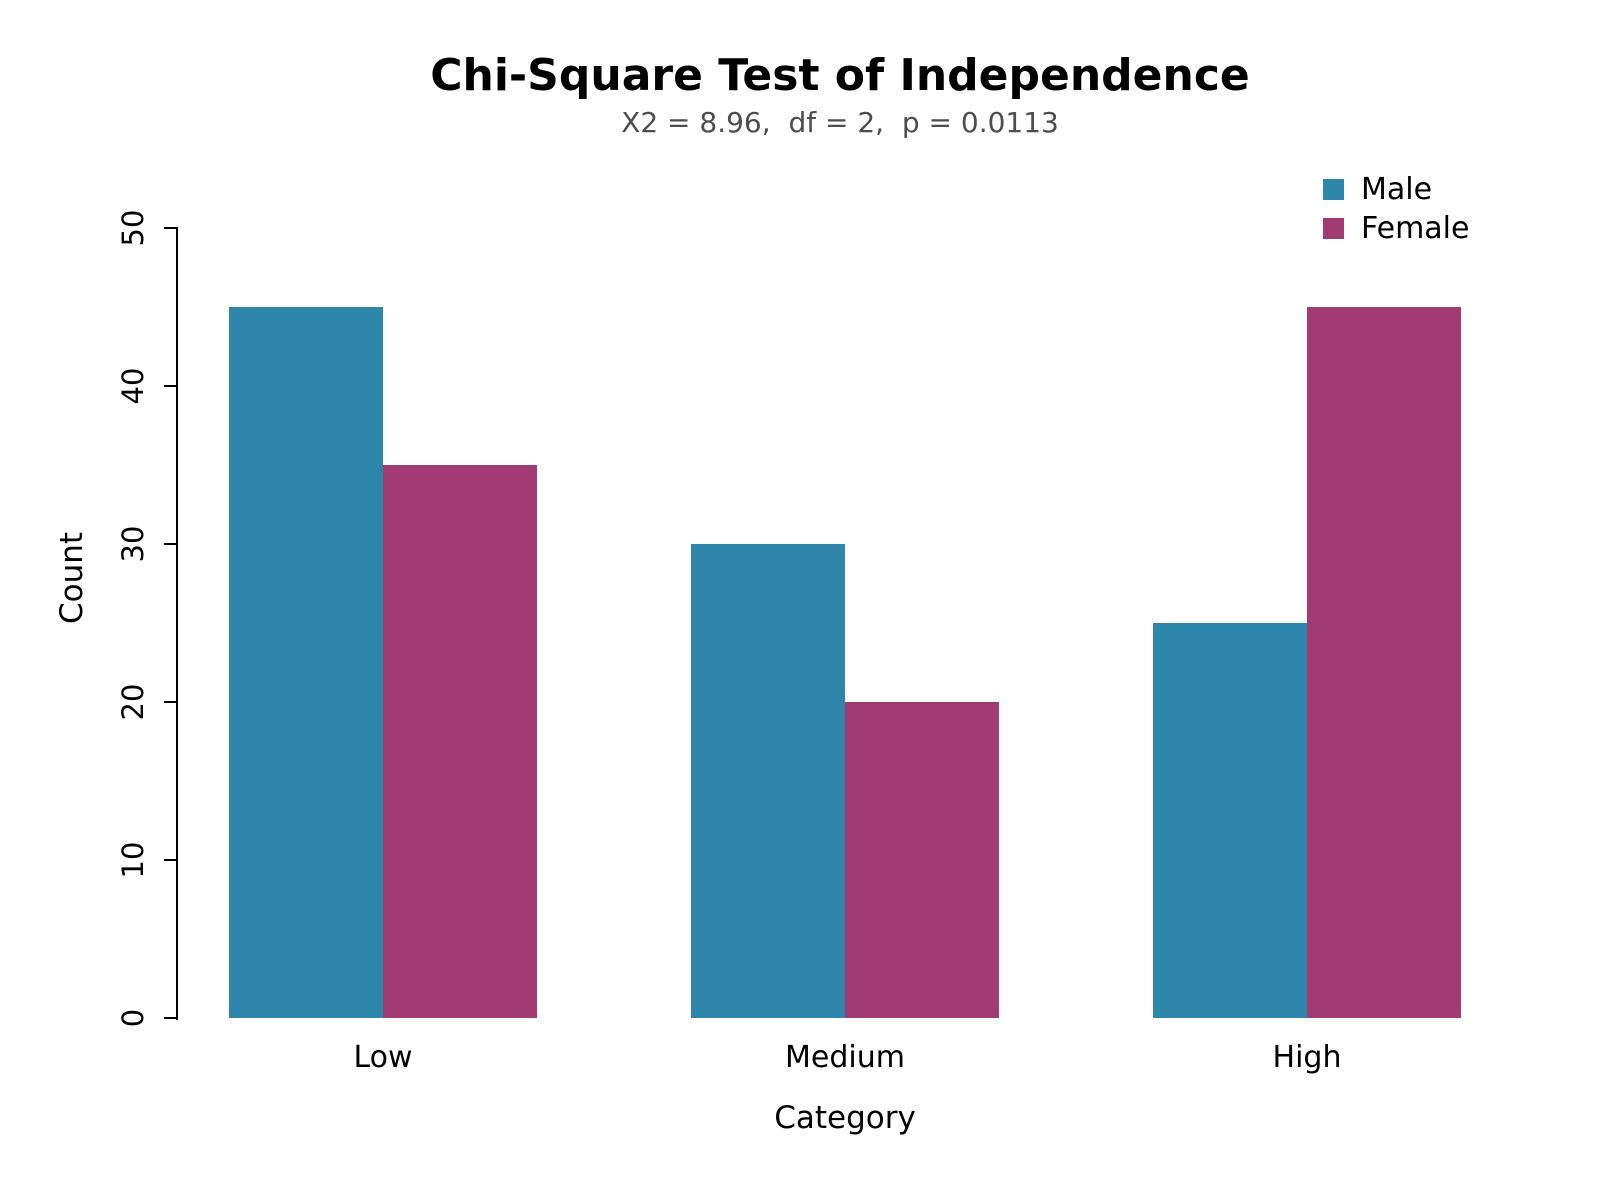  Describe the element at coordinates (845, 1118) in the screenshot. I see `x-axis-title: Category` at that location.